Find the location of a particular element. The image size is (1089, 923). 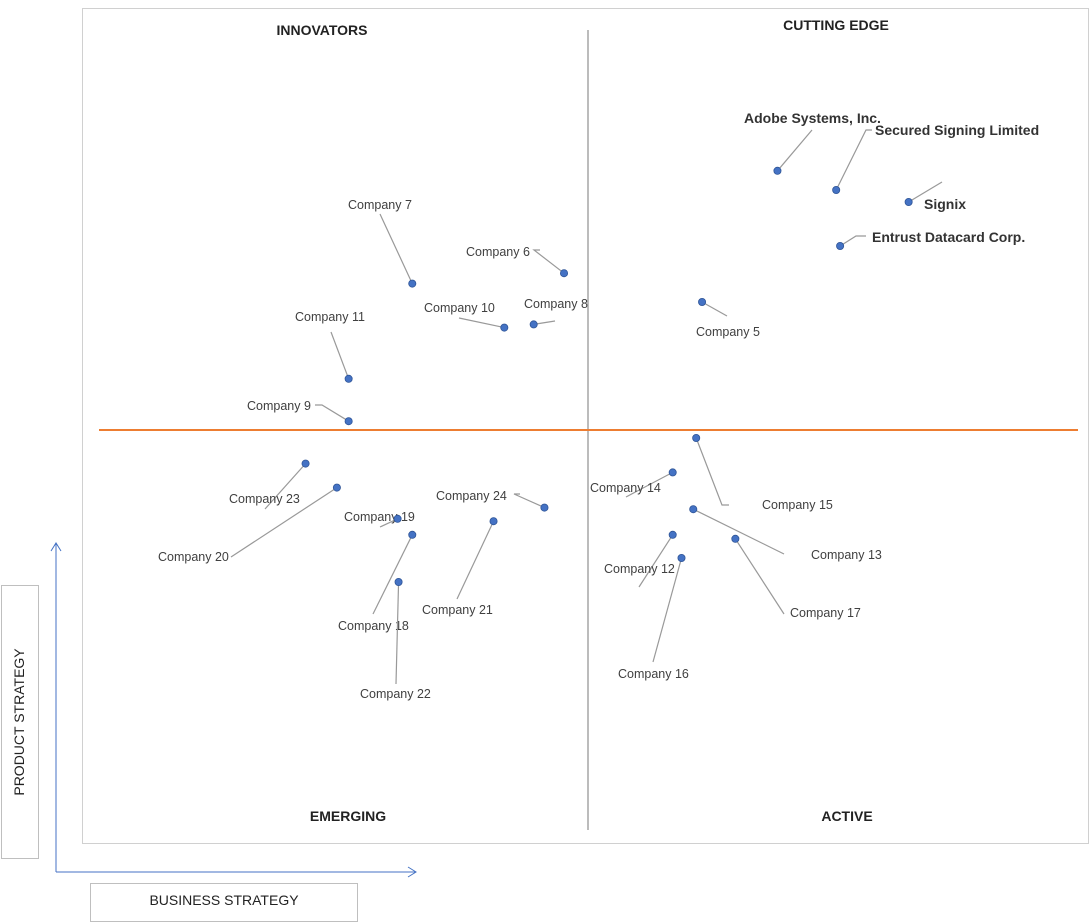

data-point-adobe-systems-inc is located at coordinates (777, 170).